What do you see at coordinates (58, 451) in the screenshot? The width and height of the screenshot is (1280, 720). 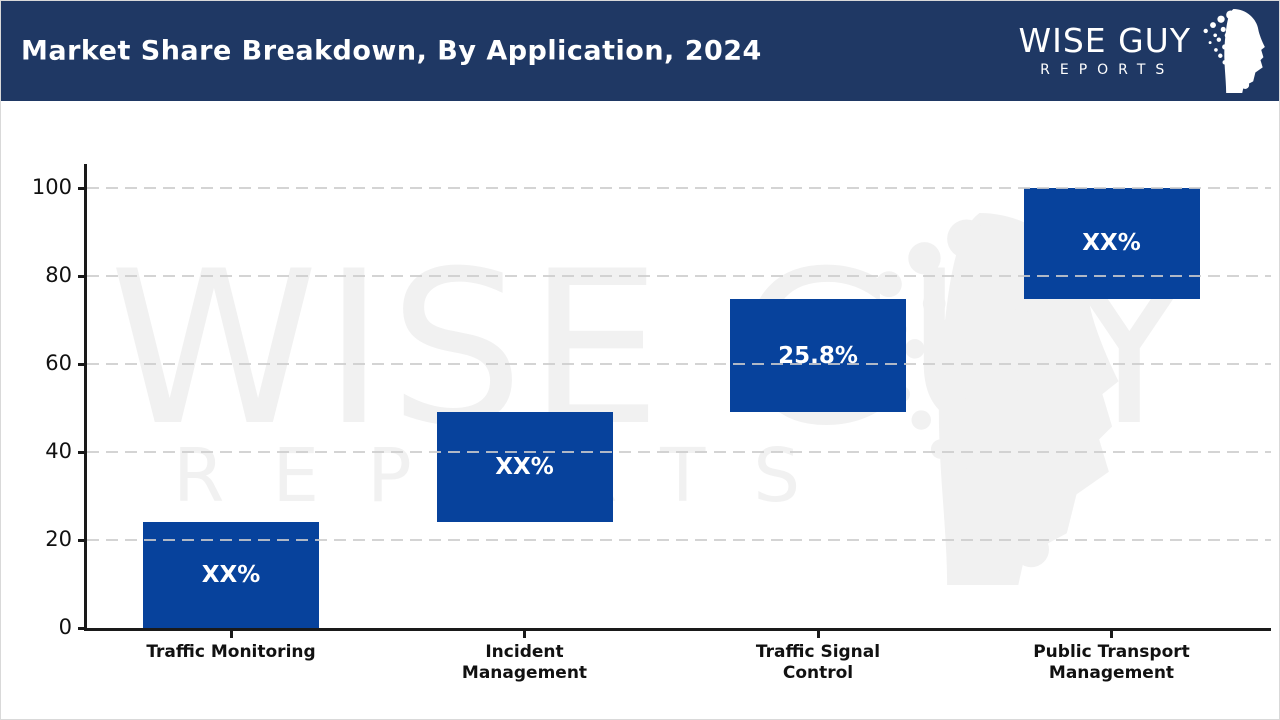 I see `y-tick-label-40: 40` at bounding box center [58, 451].